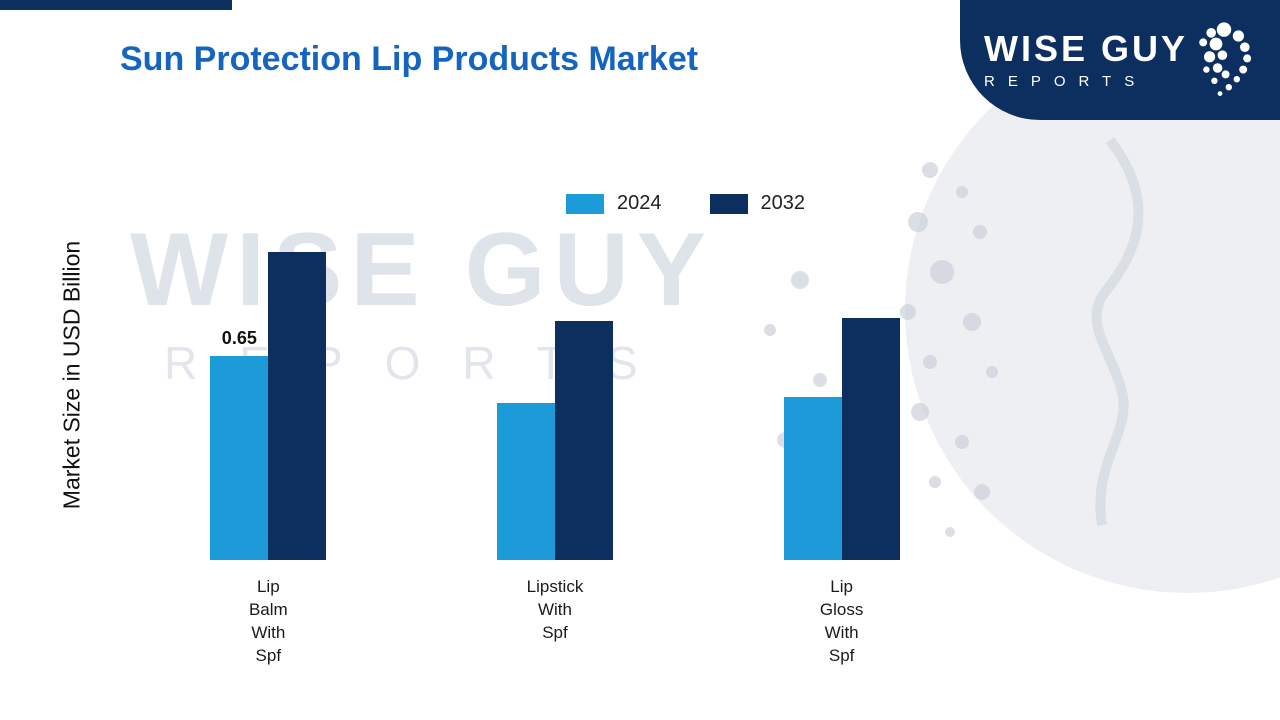  I want to click on bar-group: Lip Gloss With Spf, so click(841, 449).